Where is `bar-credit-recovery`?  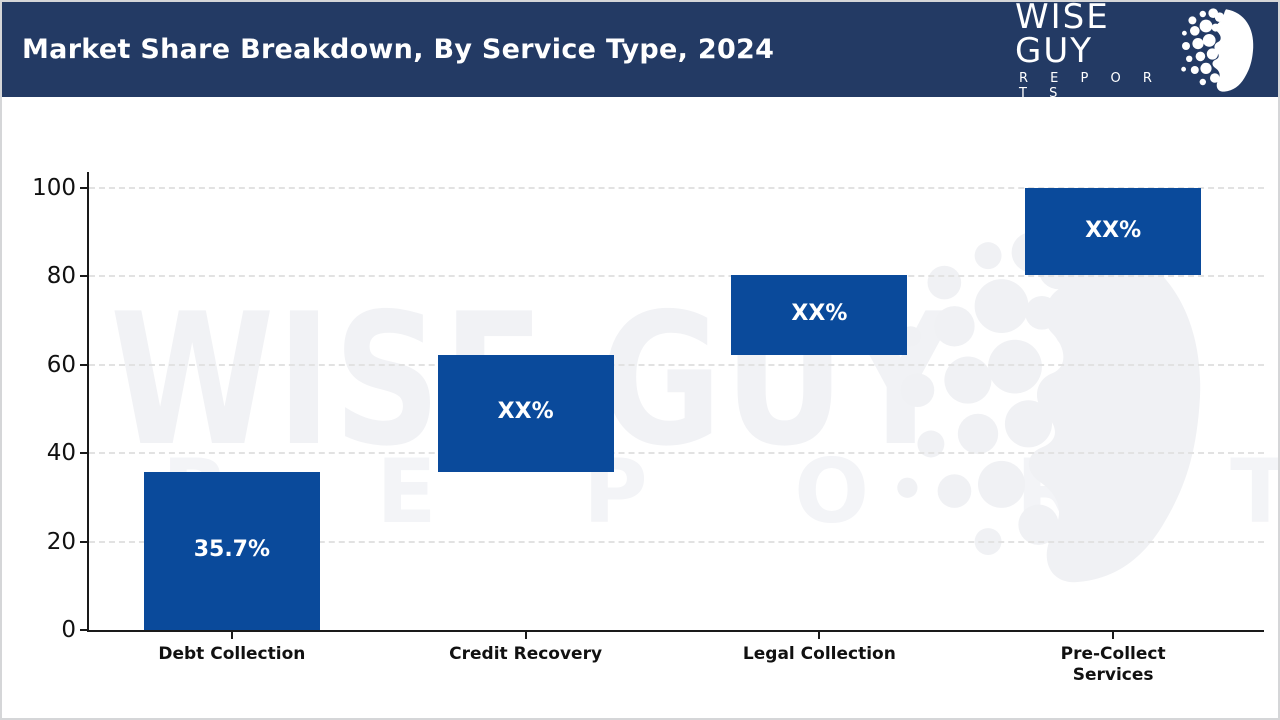
bar-credit-recovery is located at coordinates (525, 413).